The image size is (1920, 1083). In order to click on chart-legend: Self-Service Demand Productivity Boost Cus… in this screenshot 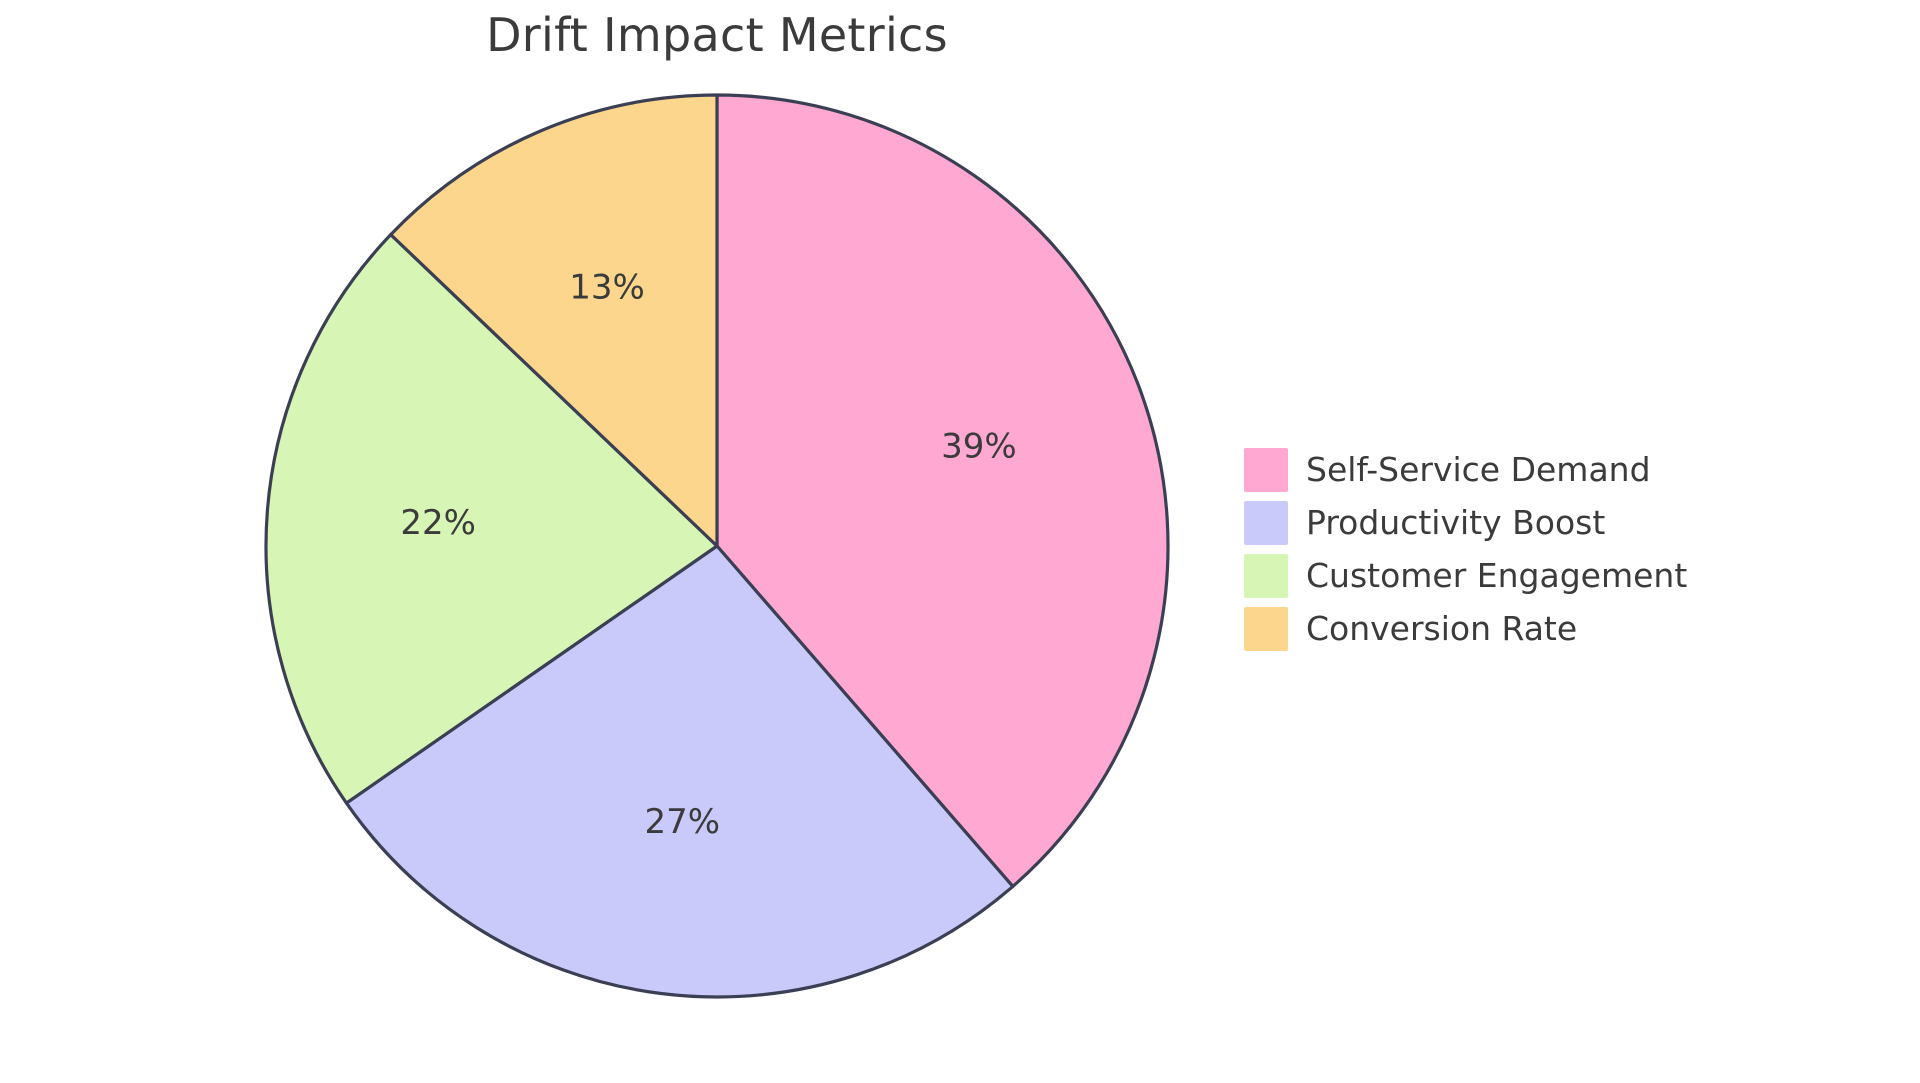, I will do `click(1465, 549)`.